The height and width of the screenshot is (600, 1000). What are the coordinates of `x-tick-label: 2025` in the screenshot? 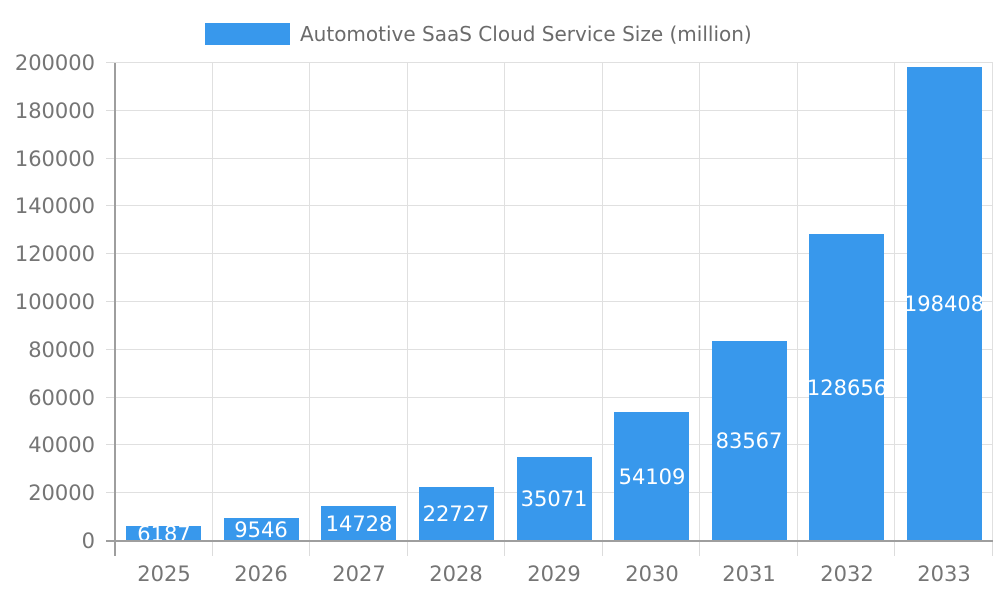 It's located at (164, 574).